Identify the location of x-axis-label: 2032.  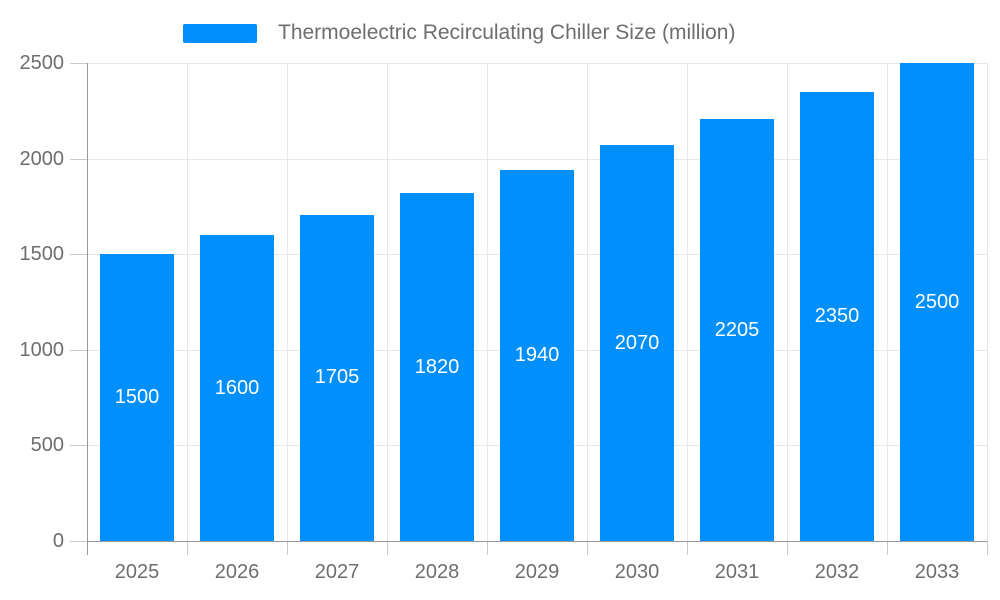
(837, 572).